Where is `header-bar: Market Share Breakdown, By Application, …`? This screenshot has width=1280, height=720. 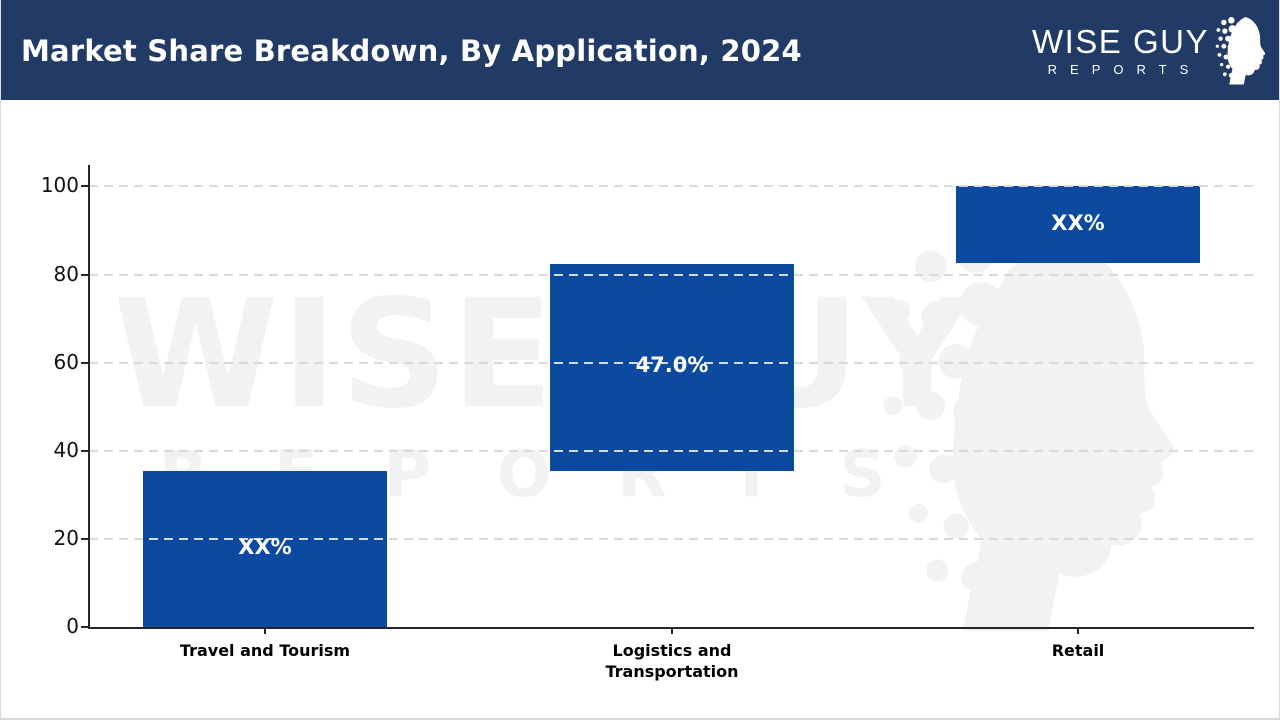
header-bar: Market Share Breakdown, By Application, … is located at coordinates (640, 50).